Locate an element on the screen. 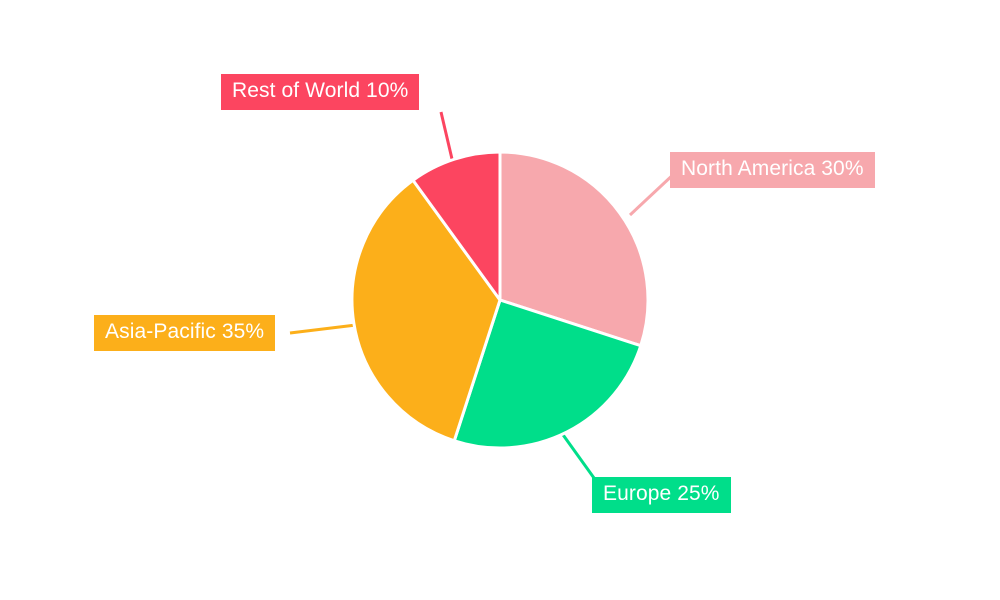  slice-label-north-america: North America 30% is located at coordinates (772, 170).